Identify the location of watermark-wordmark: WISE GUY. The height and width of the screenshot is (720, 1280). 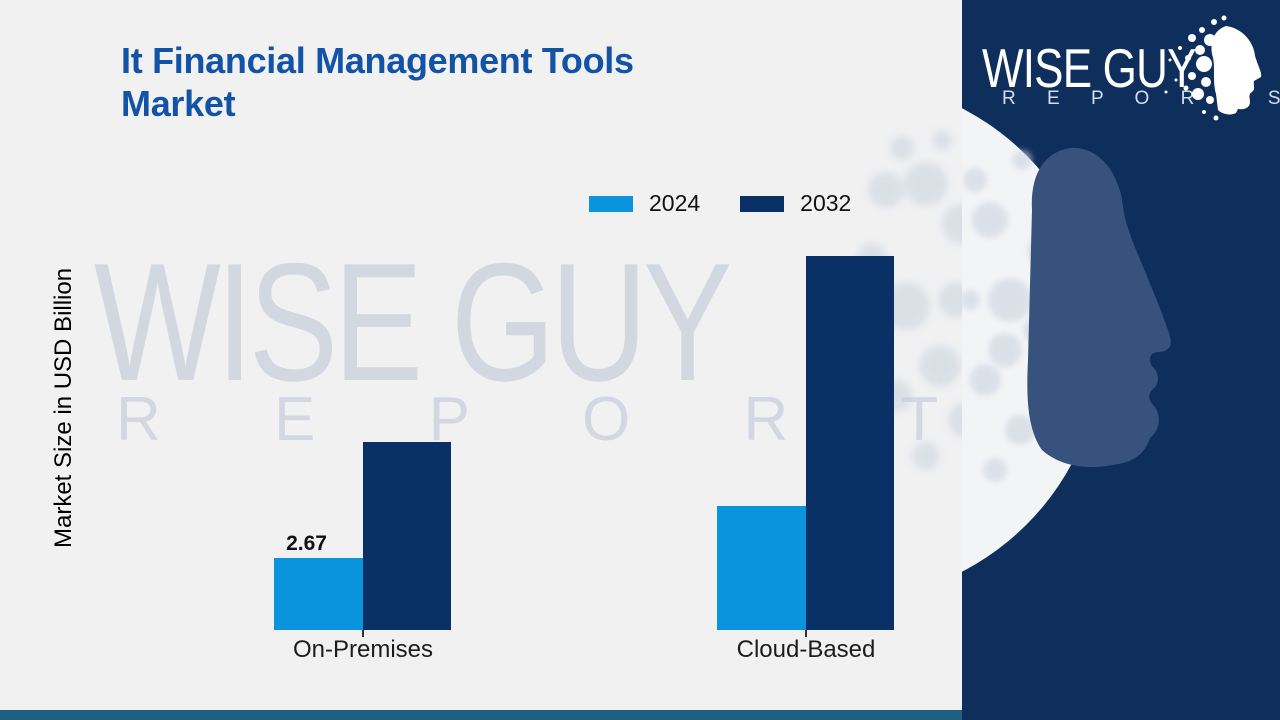
(413, 322).